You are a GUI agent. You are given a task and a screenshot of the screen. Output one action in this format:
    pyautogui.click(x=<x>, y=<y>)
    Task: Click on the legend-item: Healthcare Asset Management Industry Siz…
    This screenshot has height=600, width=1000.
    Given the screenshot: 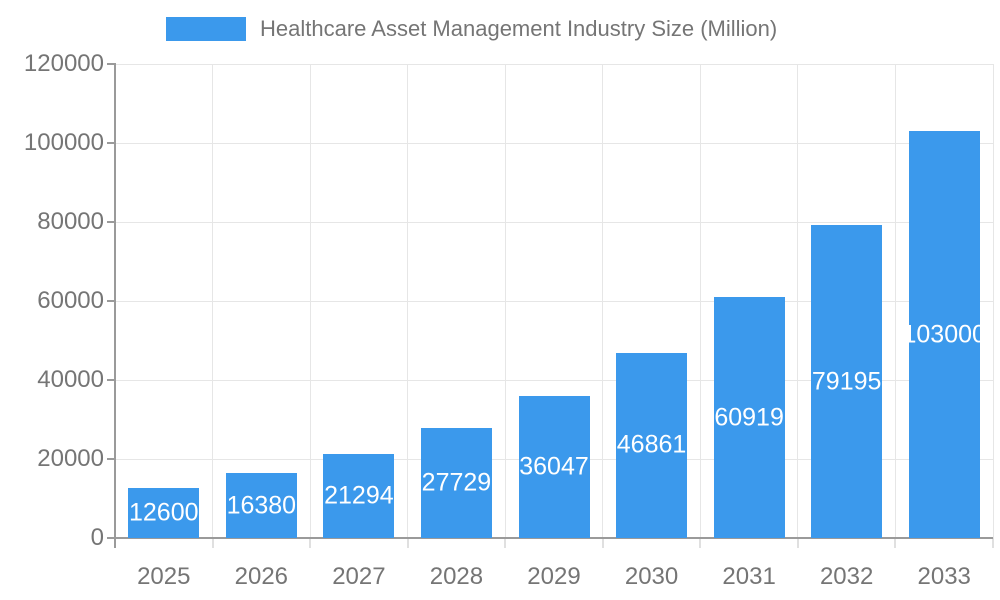 What is the action you would take?
    pyautogui.click(x=471, y=29)
    